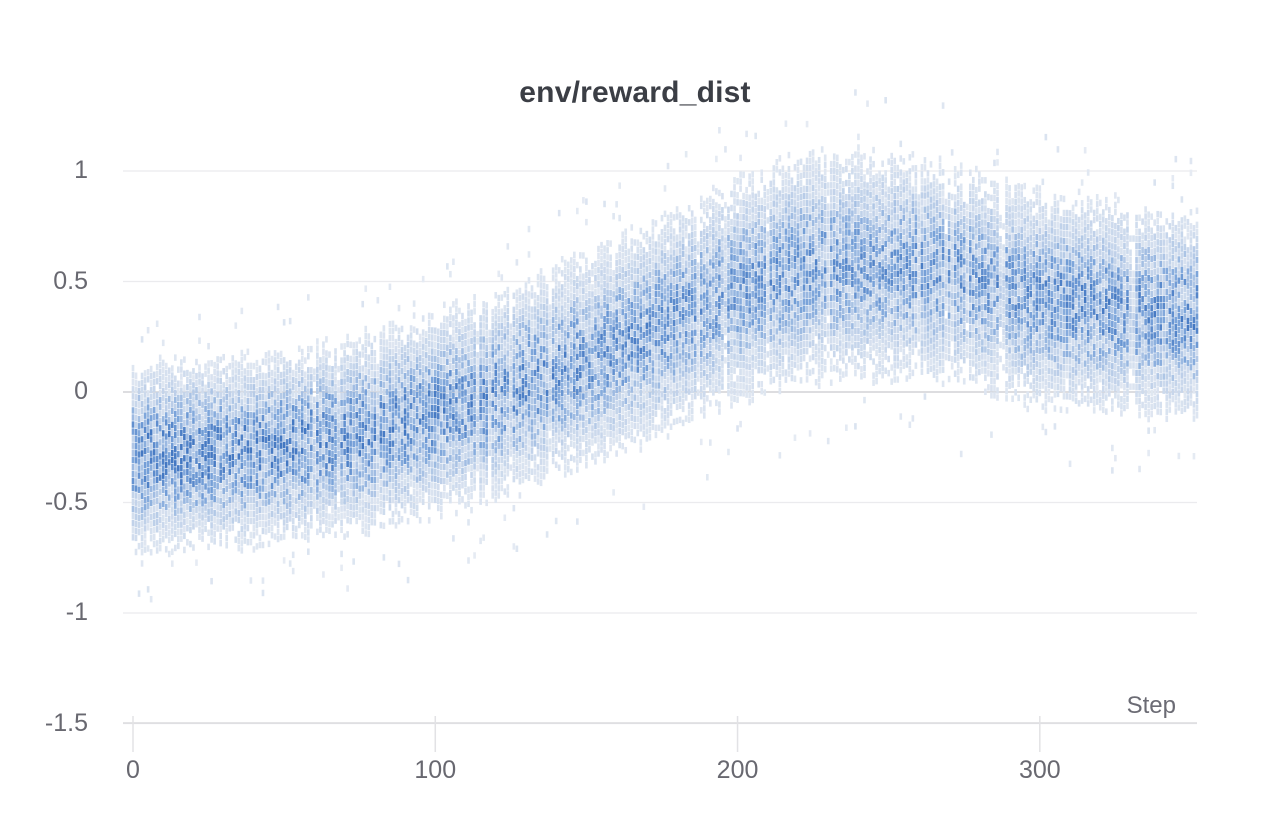 The image size is (1270, 840). I want to click on y-tick-label: -1, so click(76, 612).